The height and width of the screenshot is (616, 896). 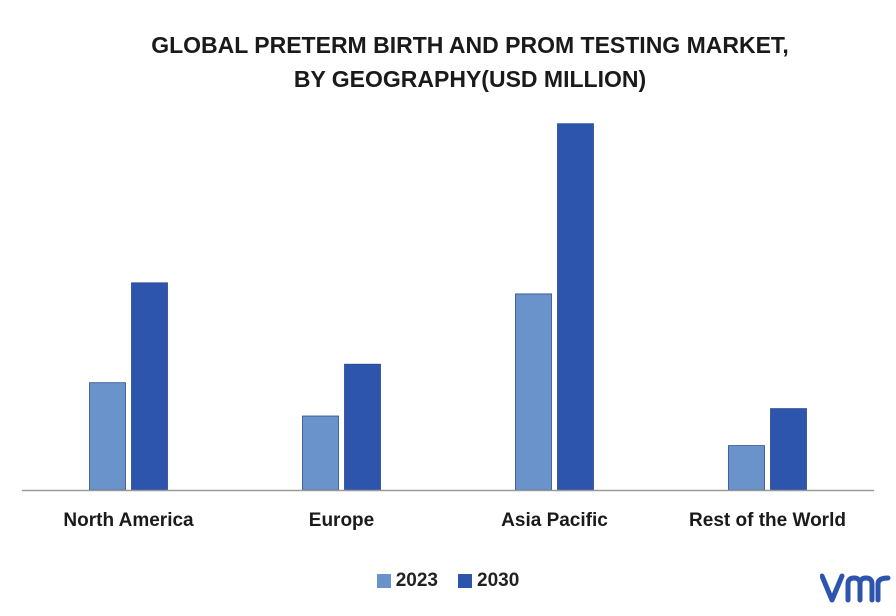 I want to click on bar-north-america-2023, so click(x=107, y=436).